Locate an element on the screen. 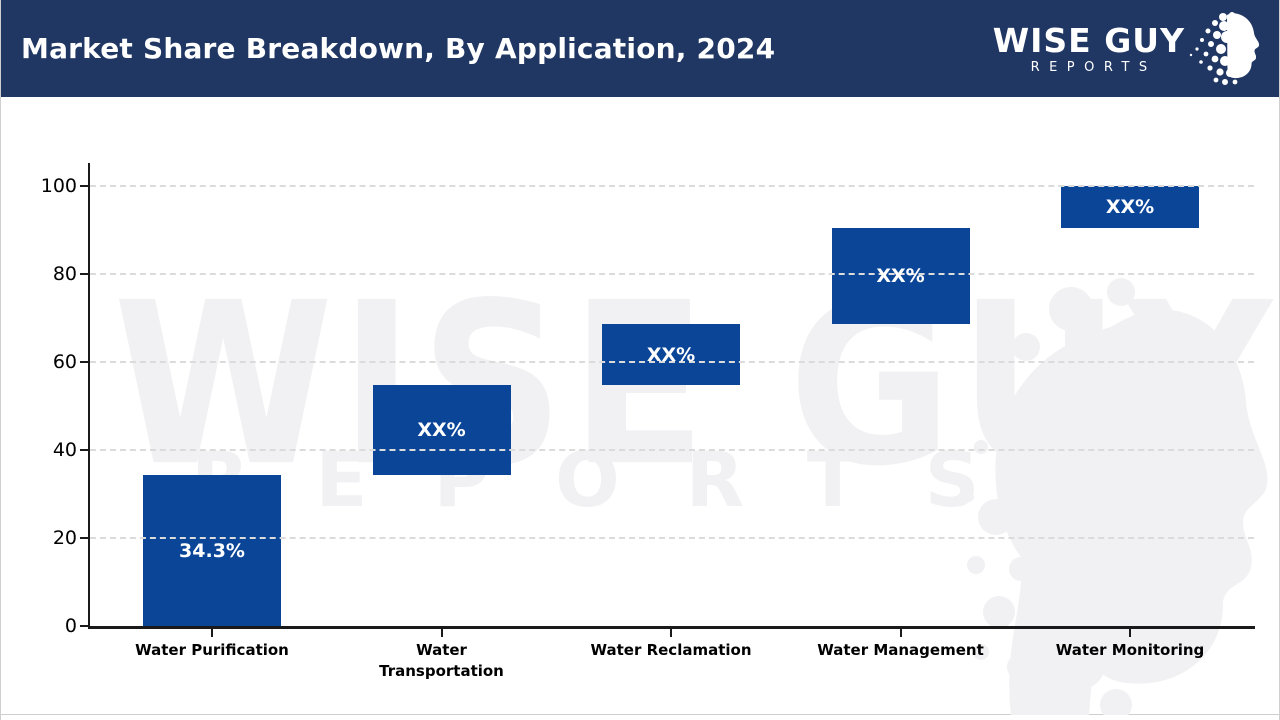 This screenshot has height=720, width=1280. bar-water-reclamation is located at coordinates (671, 354).